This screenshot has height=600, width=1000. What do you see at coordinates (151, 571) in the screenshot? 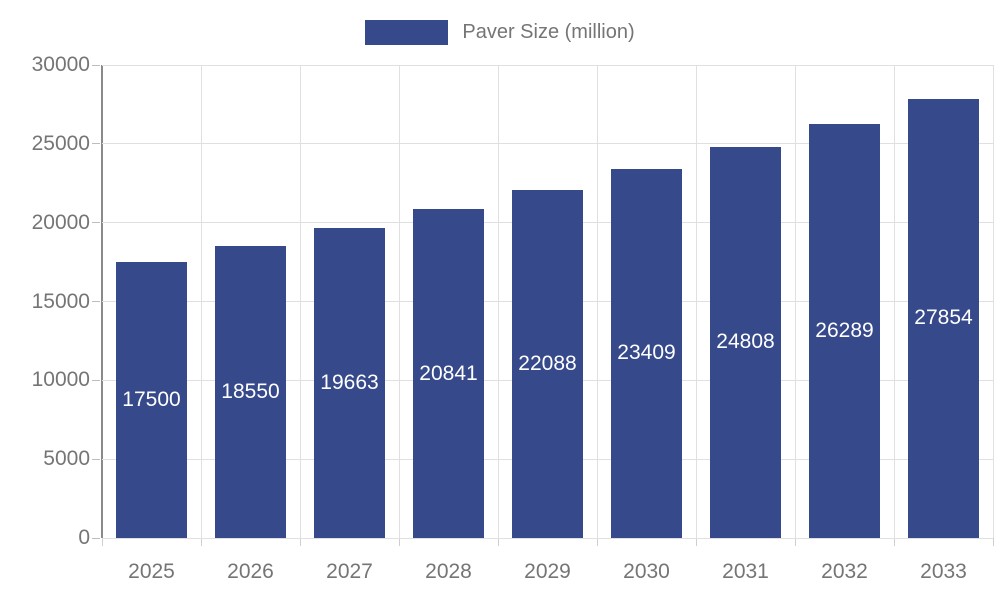
I see `x-axis-tick-label: 2025` at bounding box center [151, 571].